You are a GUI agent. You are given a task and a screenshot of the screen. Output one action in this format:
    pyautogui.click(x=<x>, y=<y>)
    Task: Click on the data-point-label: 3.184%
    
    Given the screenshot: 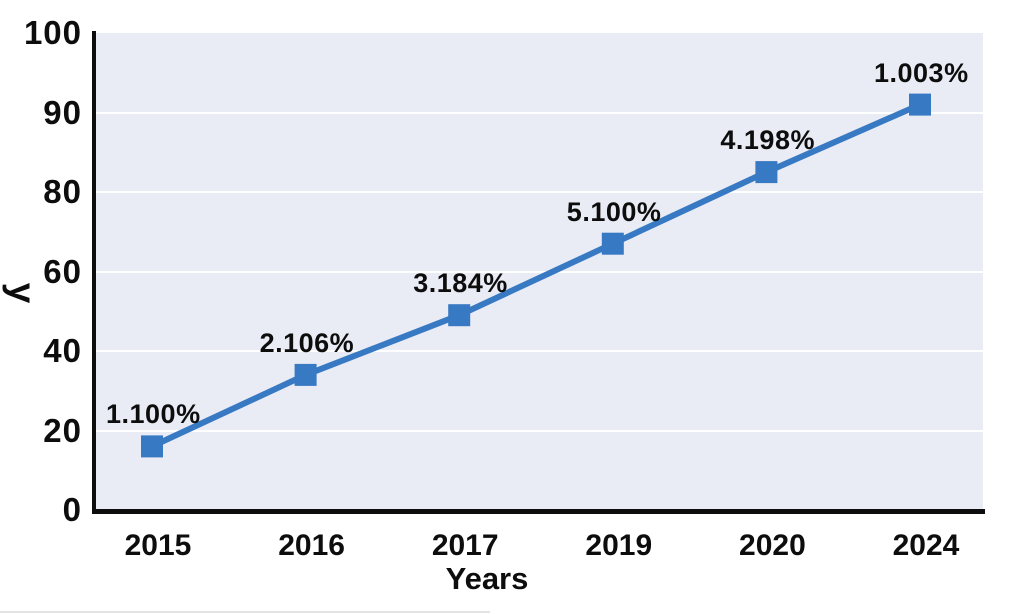 What is the action you would take?
    pyautogui.click(x=460, y=283)
    